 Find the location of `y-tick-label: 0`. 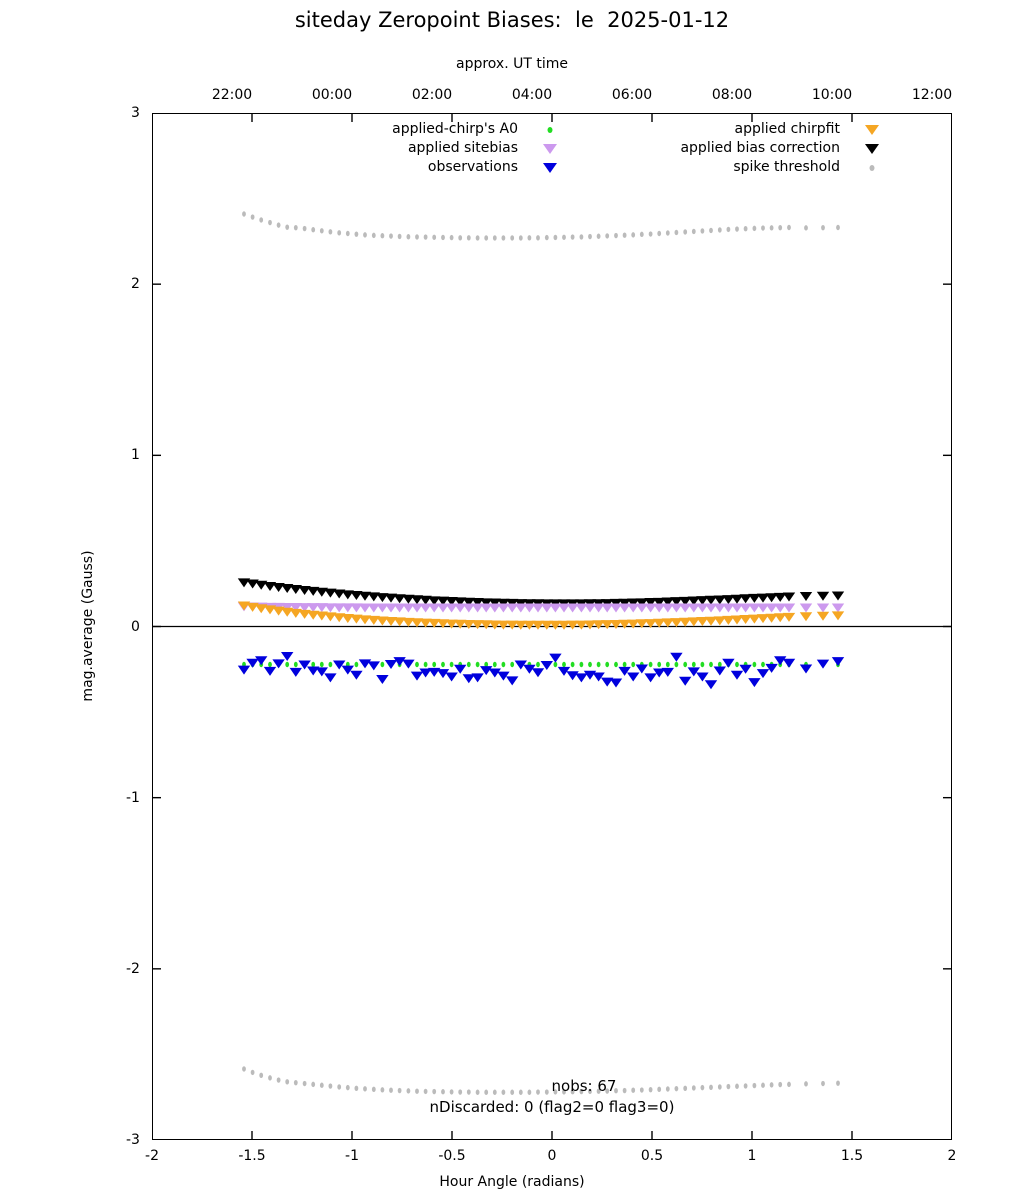

y-tick-label: 0 is located at coordinates (135, 626).